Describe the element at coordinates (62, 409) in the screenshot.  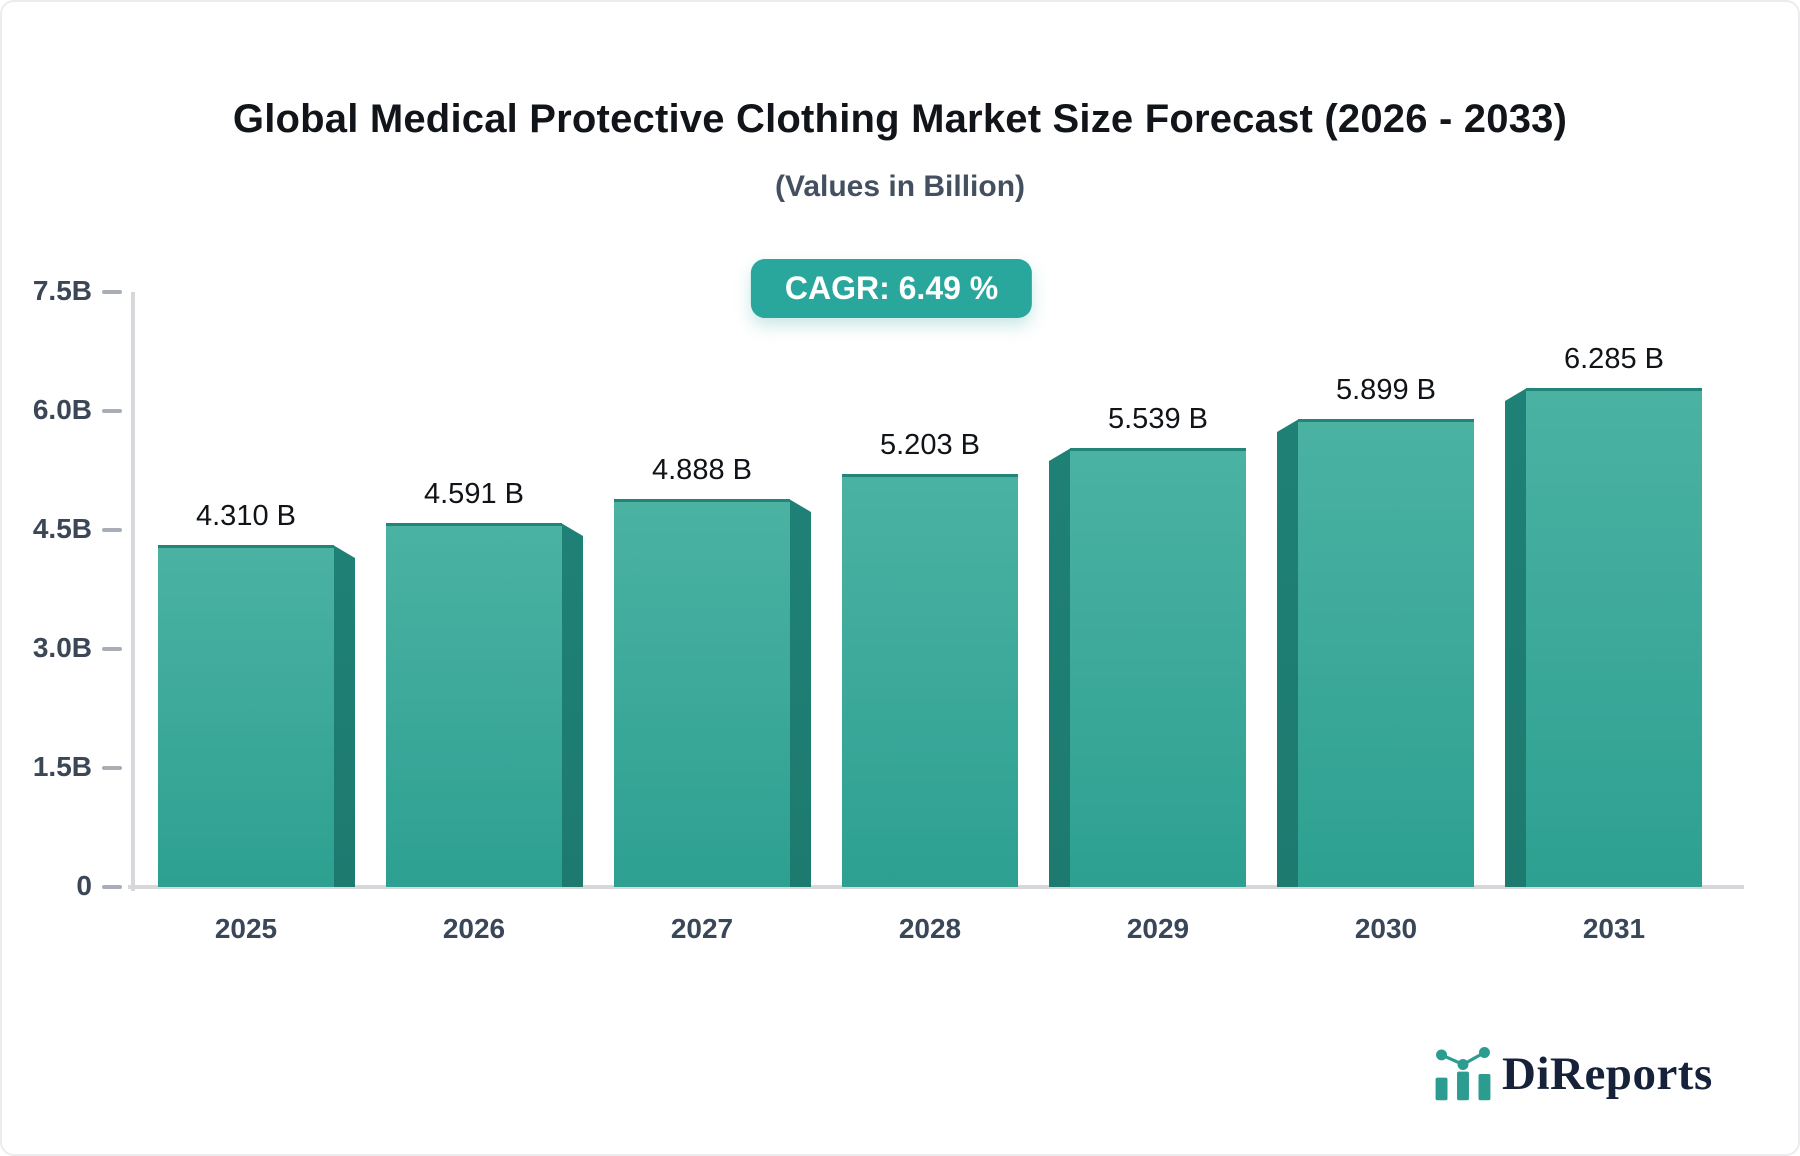
I see `y-tick-label: 6.0B` at that location.